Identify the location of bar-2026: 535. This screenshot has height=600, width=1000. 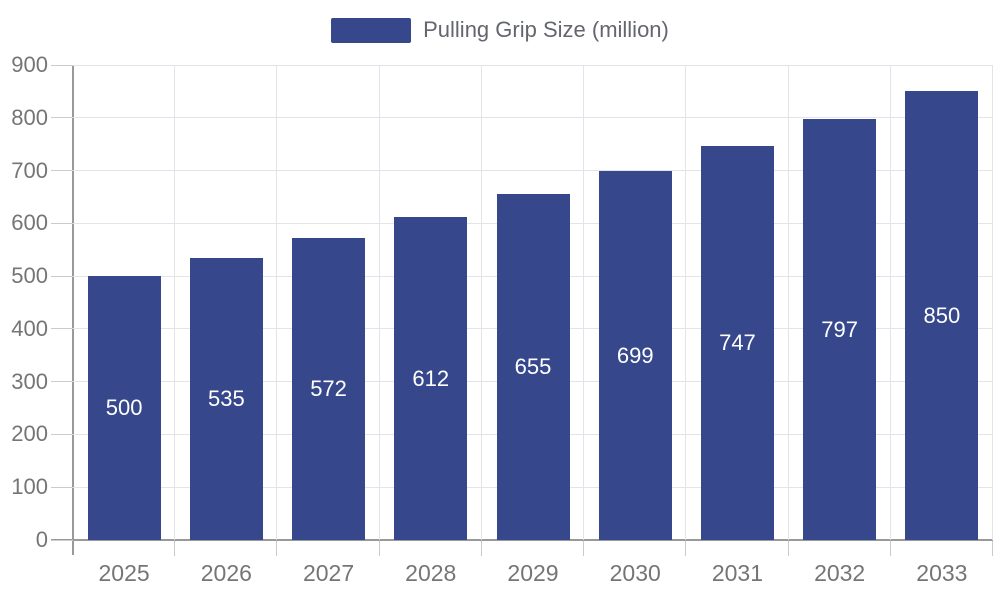
(226, 398).